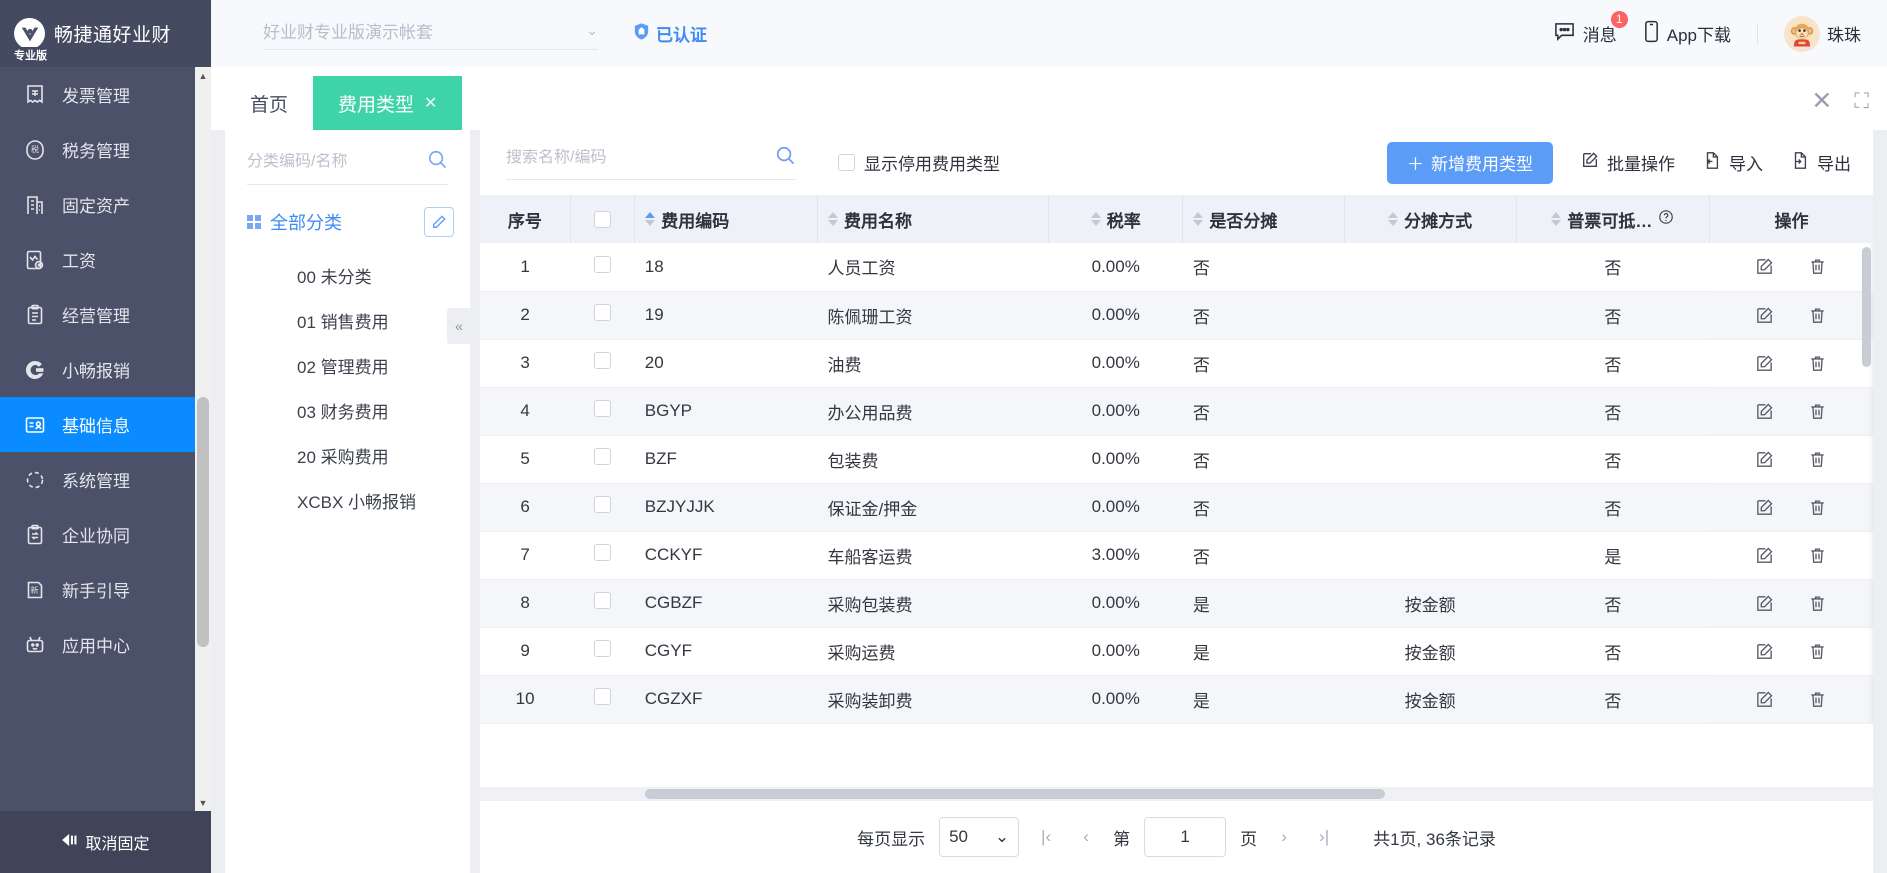  I want to click on category-search, so click(347, 167).